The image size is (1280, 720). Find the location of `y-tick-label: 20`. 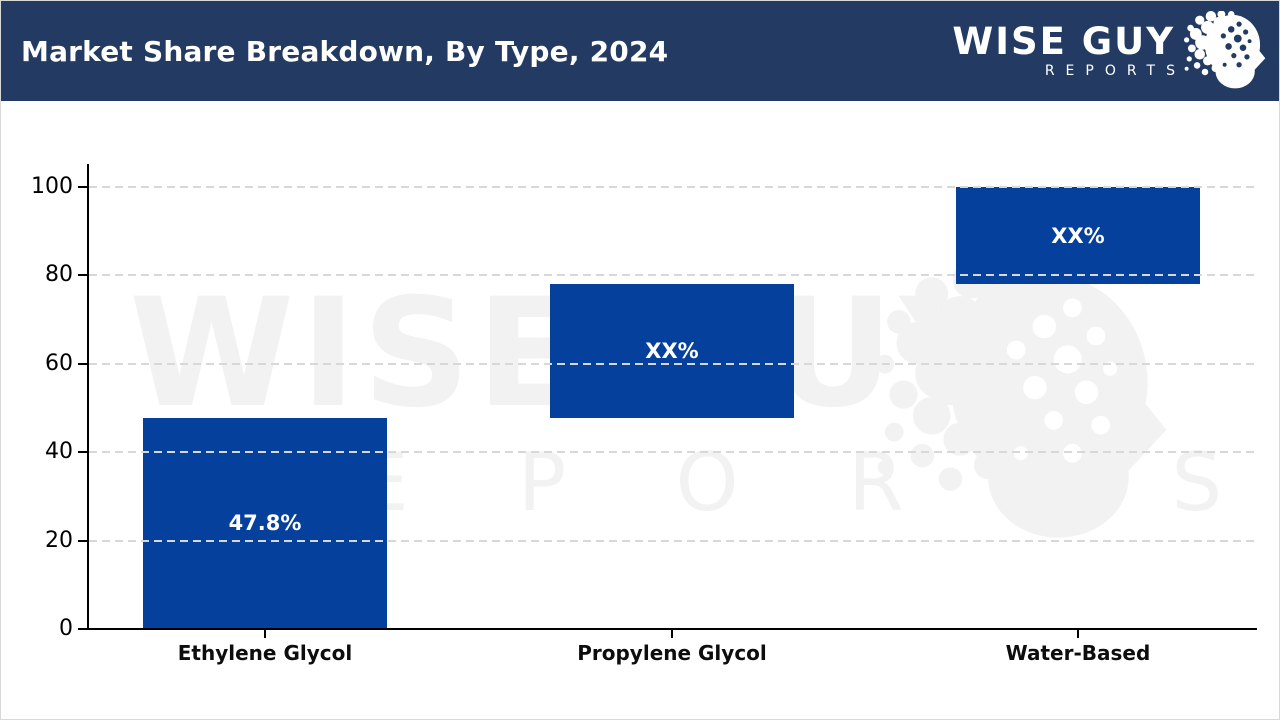

y-tick-label: 20 is located at coordinates (59, 540).